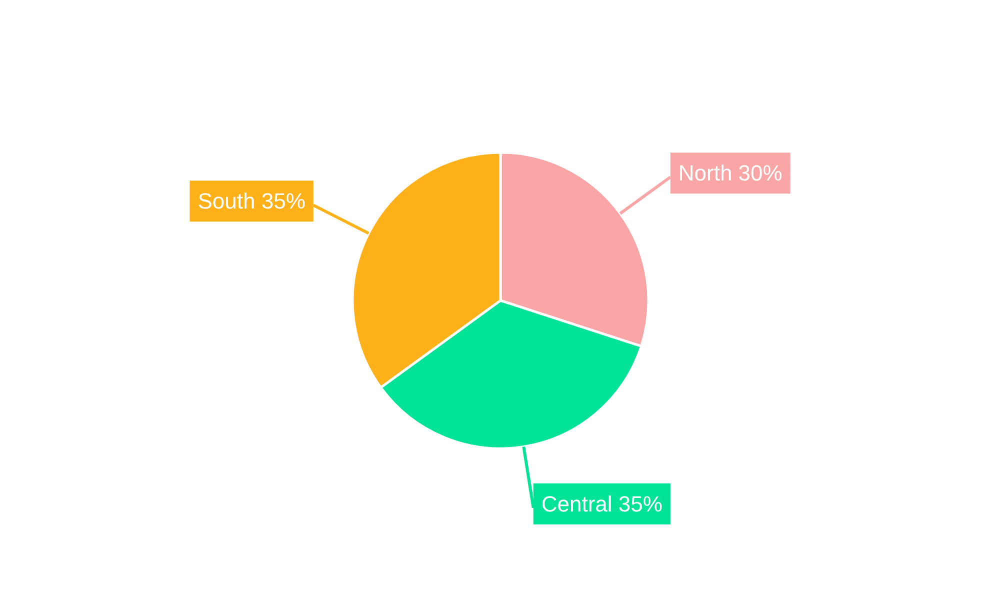 The image size is (1000, 600). I want to click on slice-label: North 30%, so click(730, 173).